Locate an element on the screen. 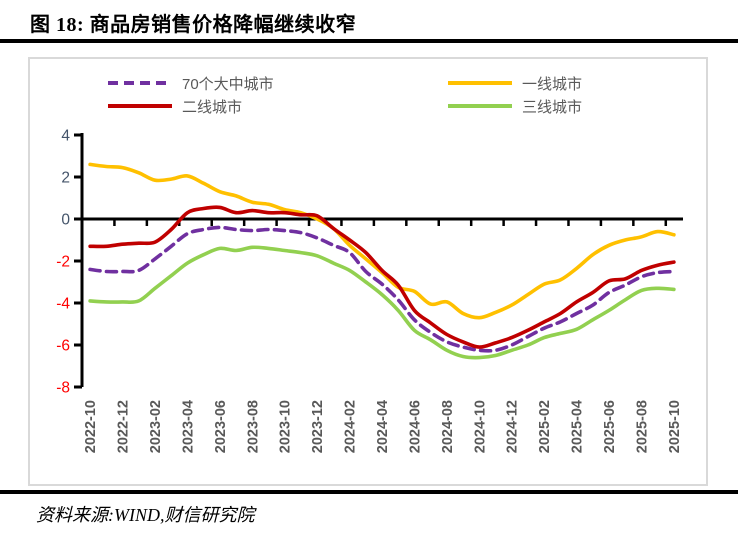 The width and height of the screenshot is (738, 540). title-divider is located at coordinates (369, 41).